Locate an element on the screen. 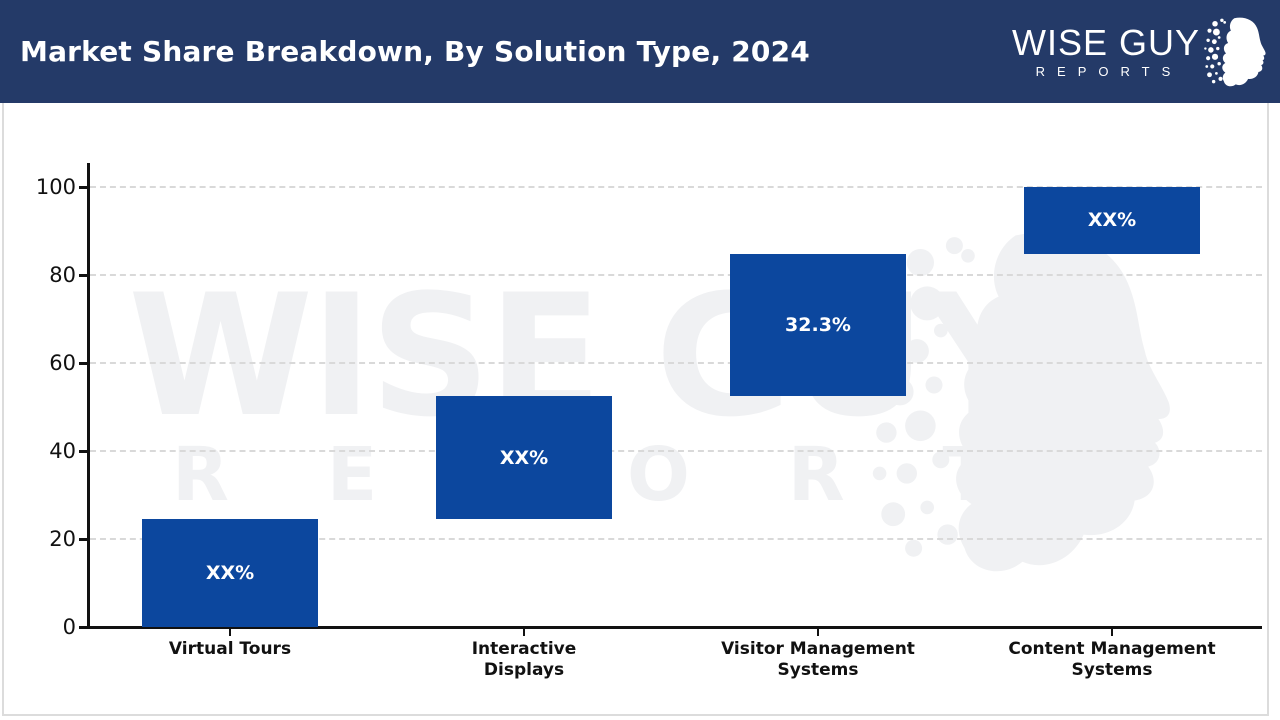 Image resolution: width=1280 pixels, height=720 pixels. gridline-y100 is located at coordinates (676, 187).